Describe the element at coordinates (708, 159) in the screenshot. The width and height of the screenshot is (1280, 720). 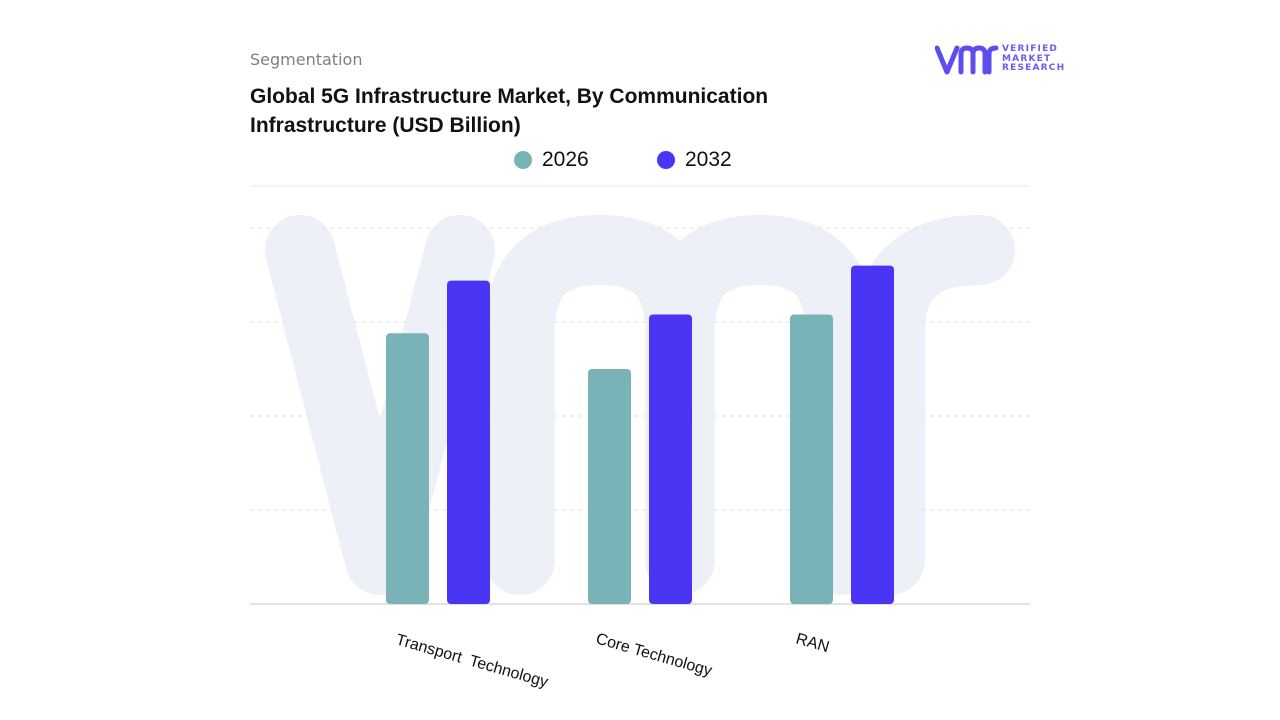
I see `legend-label-2032: 2032` at that location.